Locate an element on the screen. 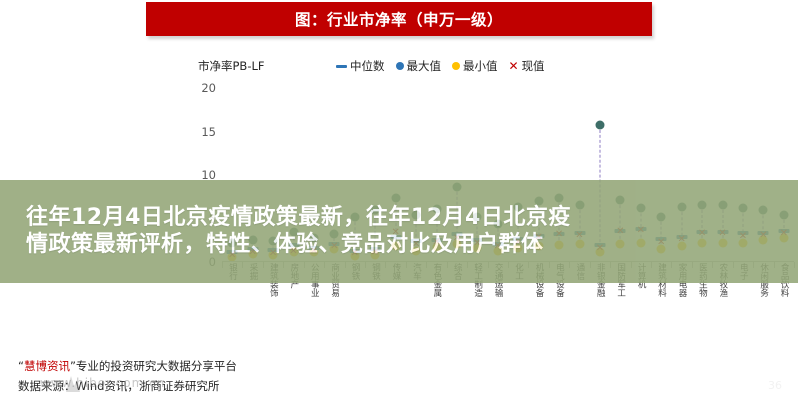  legend-item-min: 最小值 is located at coordinates (475, 66).